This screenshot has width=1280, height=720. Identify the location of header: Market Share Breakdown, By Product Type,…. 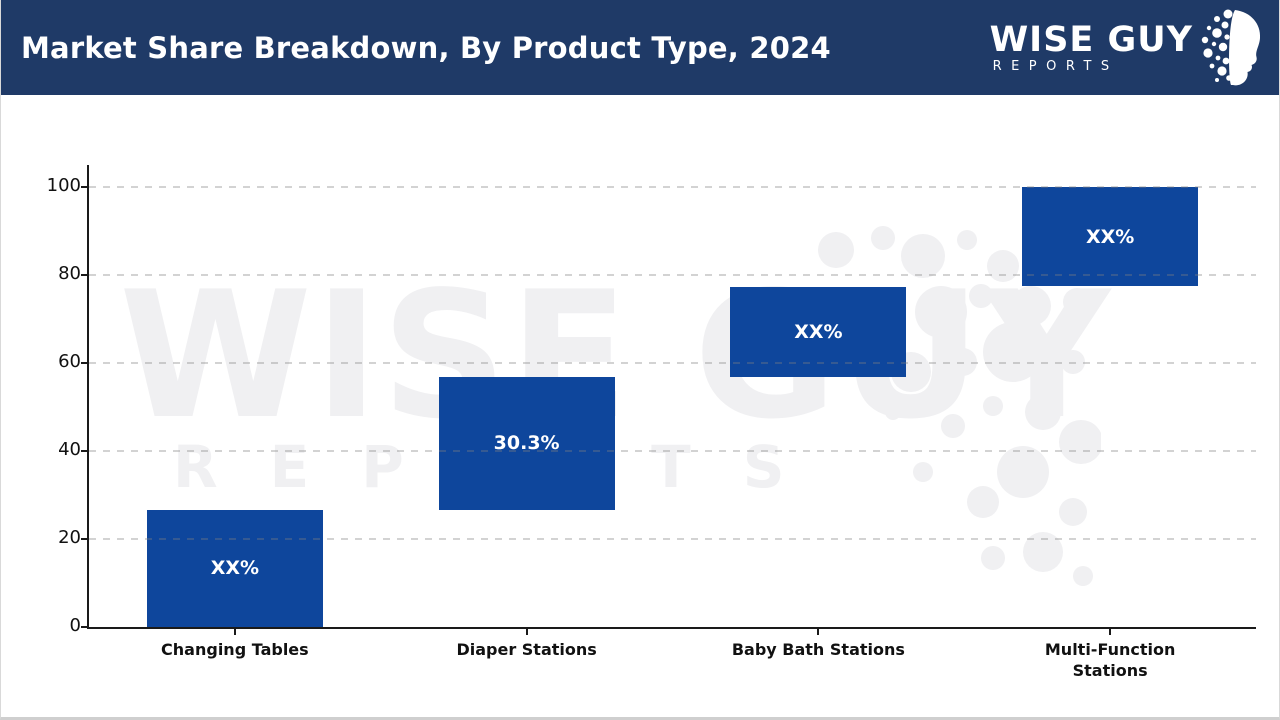
(640, 47).